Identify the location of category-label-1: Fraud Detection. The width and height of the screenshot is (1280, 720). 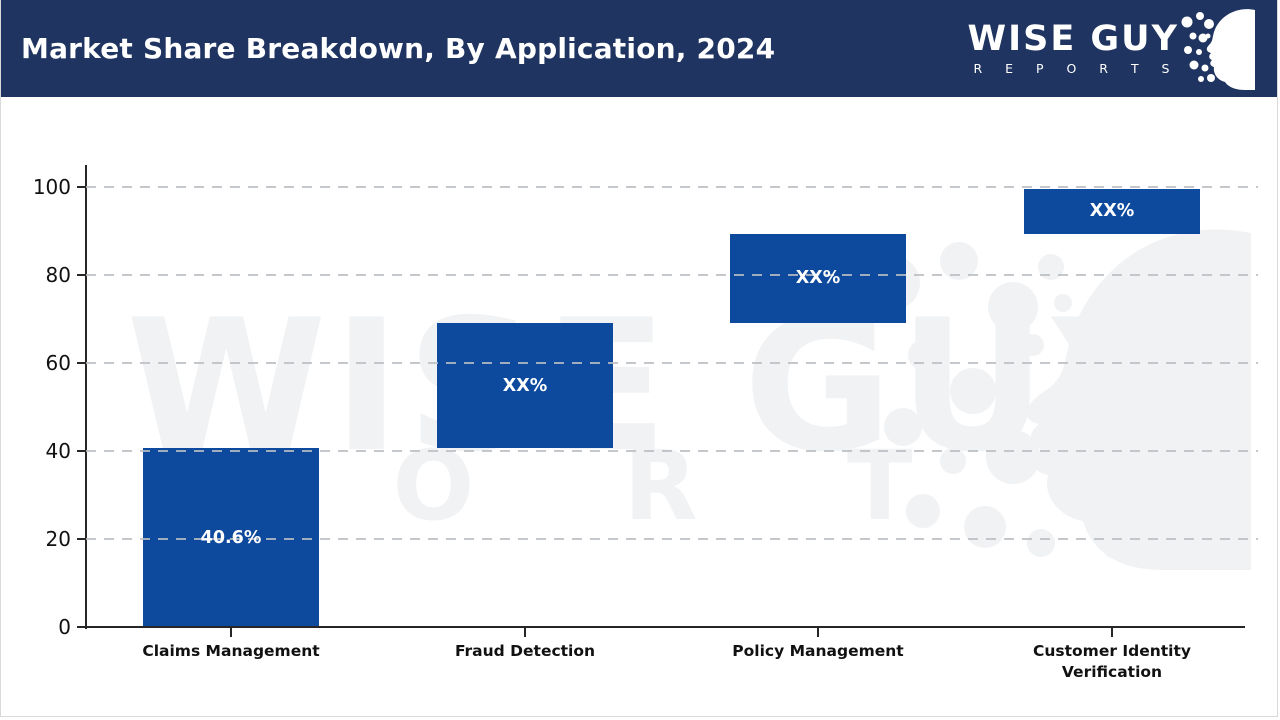
(525, 651).